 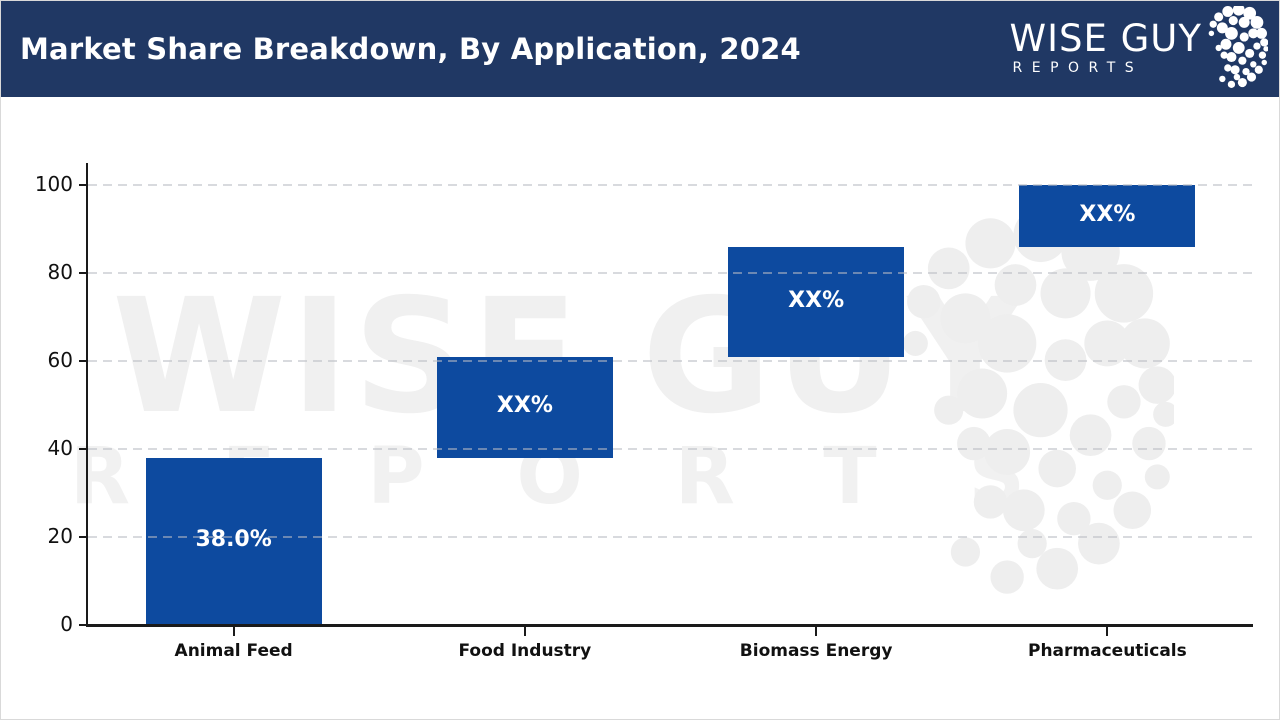 I want to click on bar-food-industry, so click(x=524, y=407).